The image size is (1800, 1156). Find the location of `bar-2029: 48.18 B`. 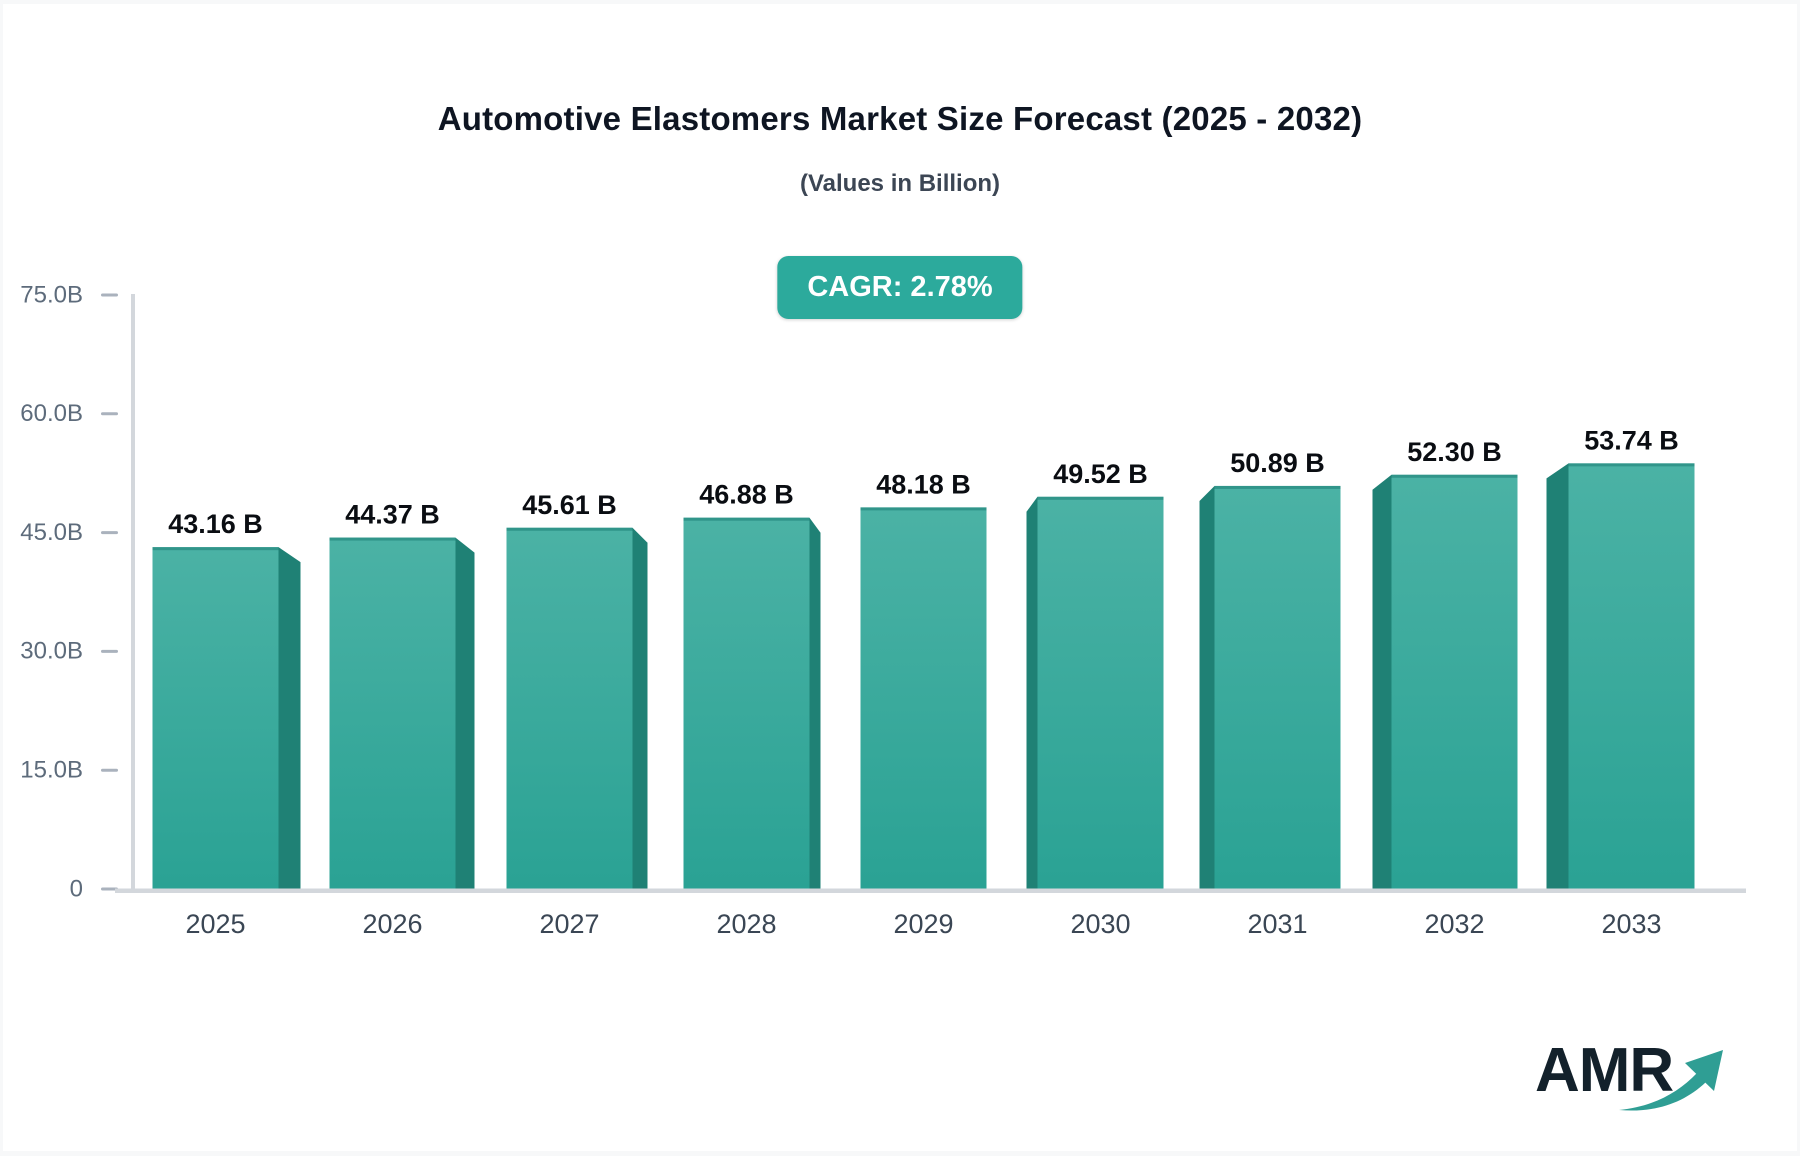

bar-2029: 48.18 B is located at coordinates (923, 679).